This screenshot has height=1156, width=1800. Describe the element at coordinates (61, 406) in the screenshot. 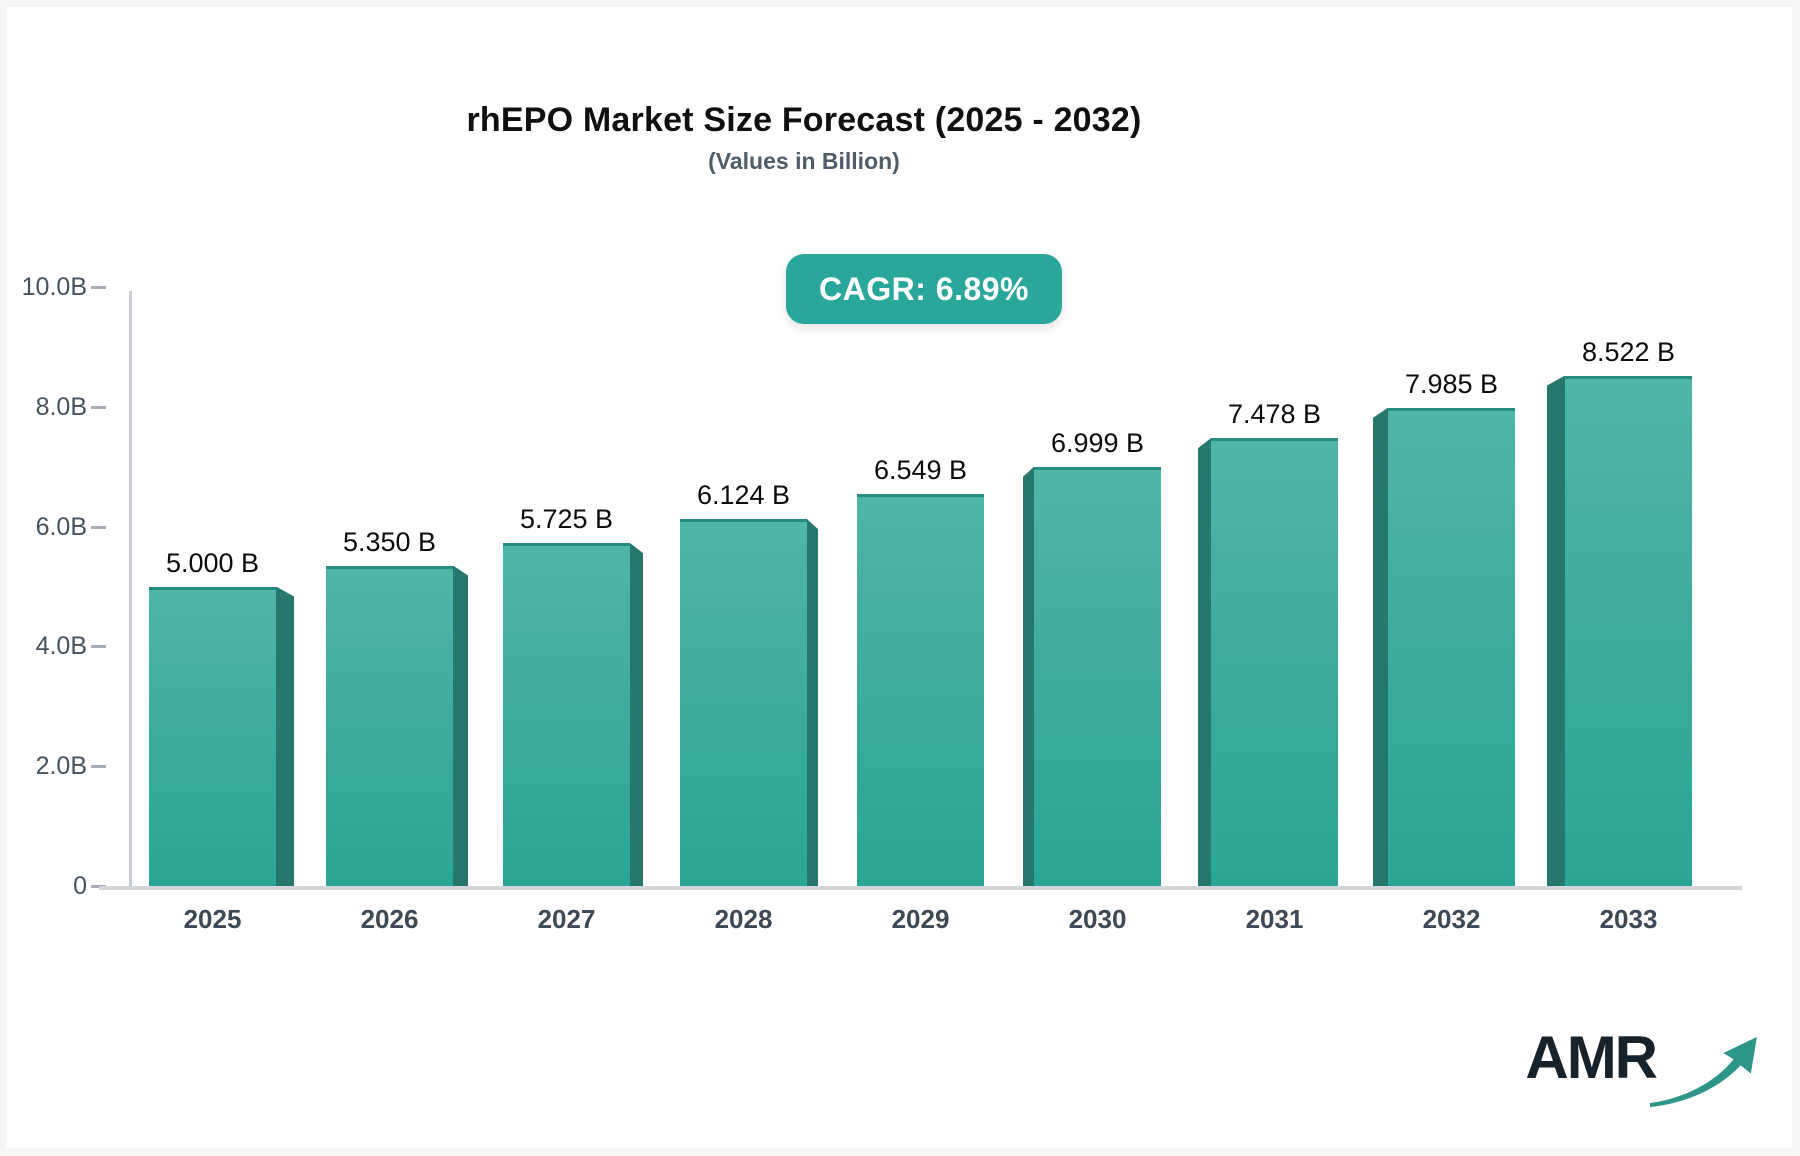

I see `y-tick-label: 8.0B` at that location.